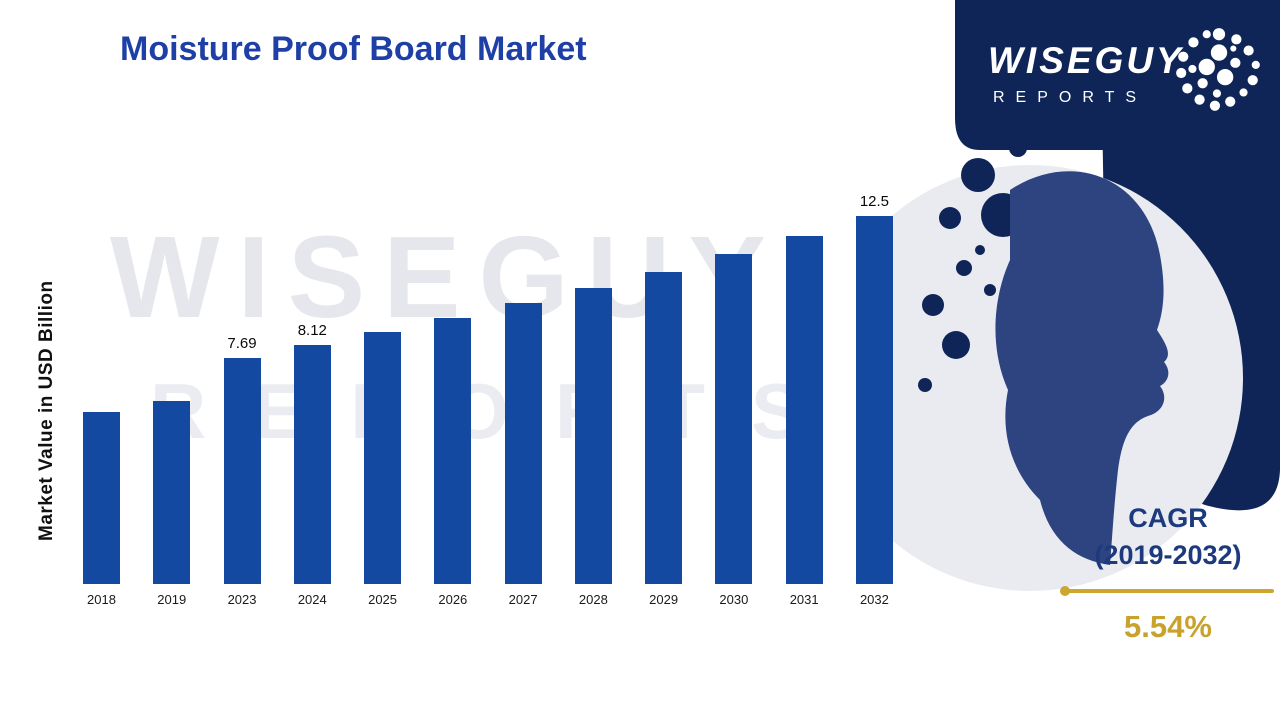  I want to click on x-axis-label: 2023, so click(242, 599).